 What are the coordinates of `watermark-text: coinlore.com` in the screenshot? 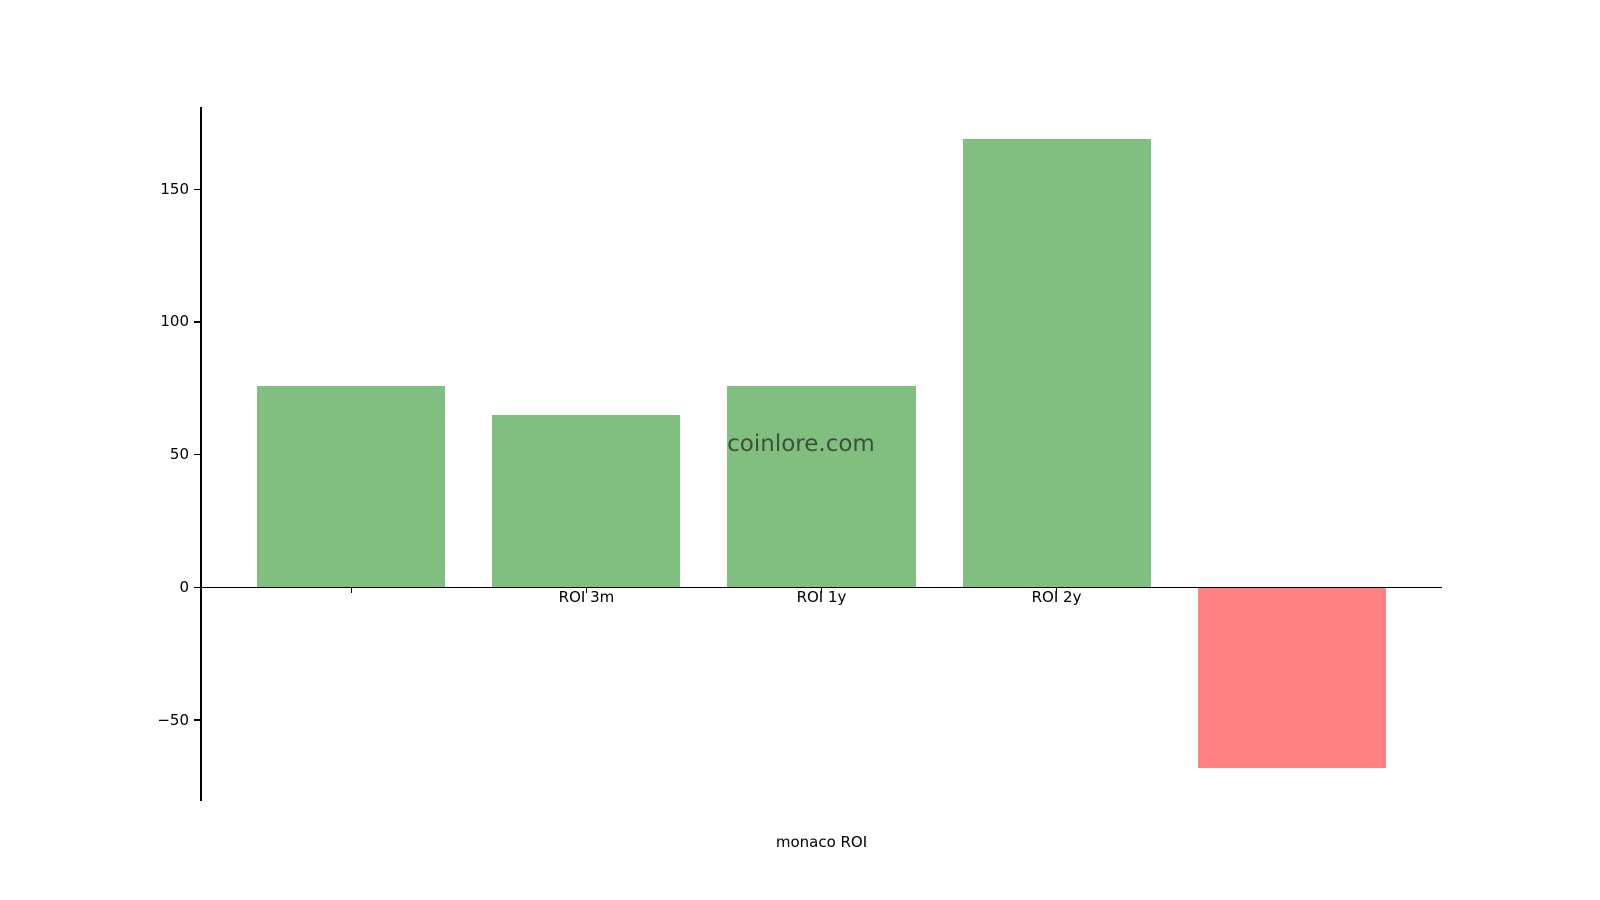 It's located at (801, 444).